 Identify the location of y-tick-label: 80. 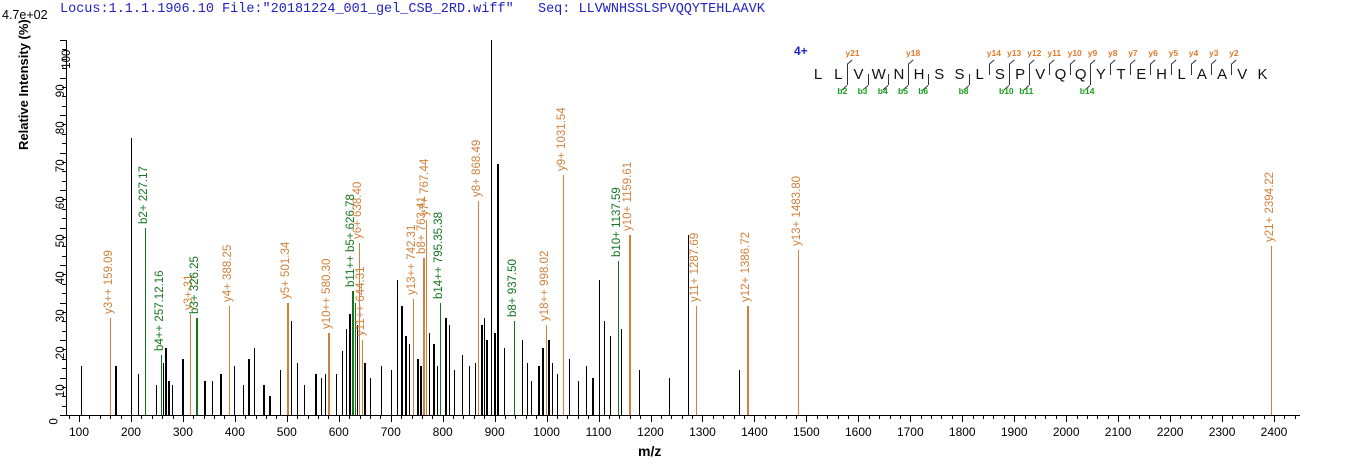
(60, 128).